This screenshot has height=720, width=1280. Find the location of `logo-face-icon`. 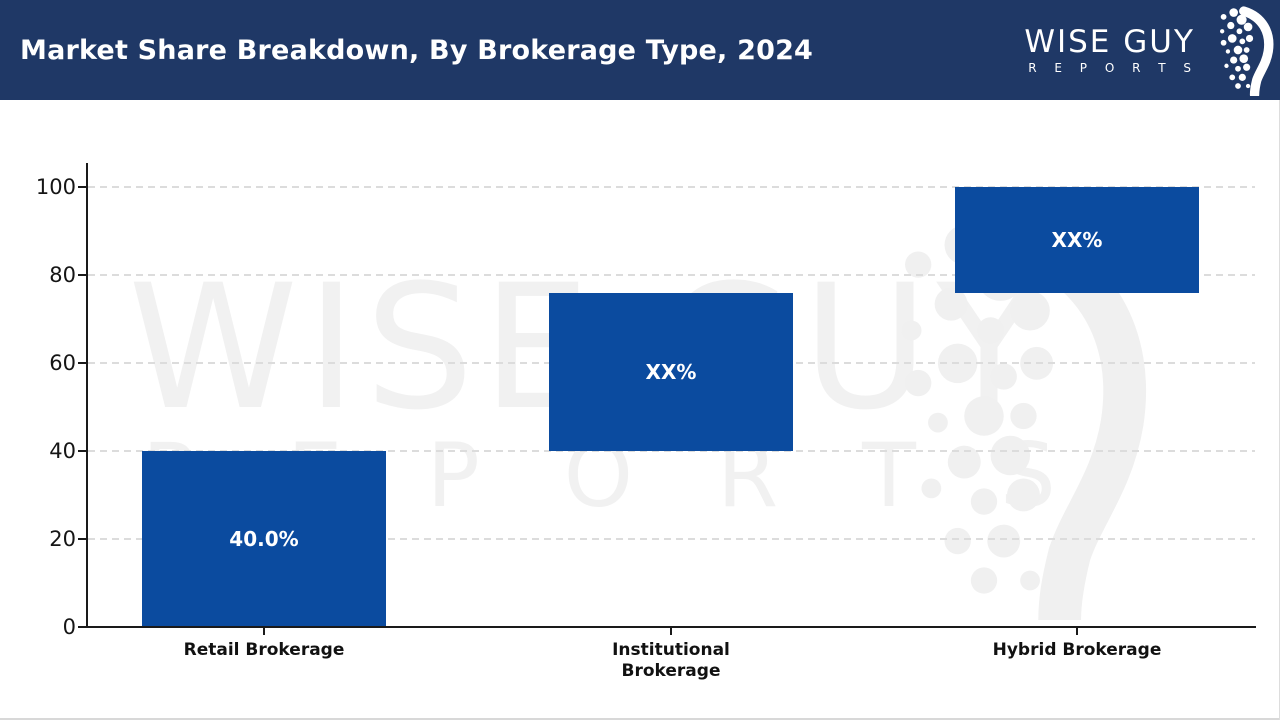

logo-face-icon is located at coordinates (1247, 51).